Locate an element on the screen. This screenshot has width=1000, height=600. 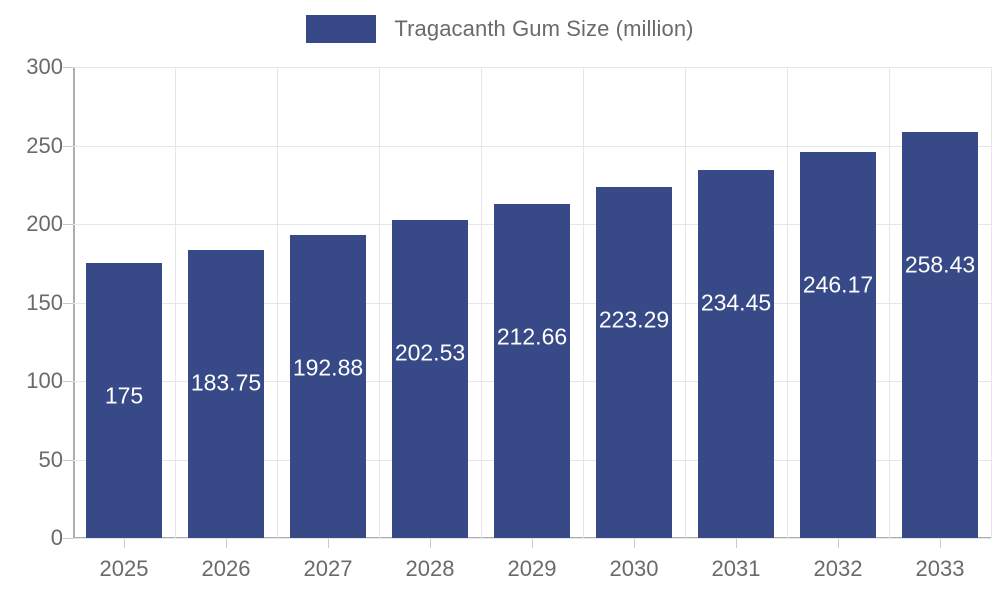
x-axis-tick-label: 2032 is located at coordinates (838, 568).